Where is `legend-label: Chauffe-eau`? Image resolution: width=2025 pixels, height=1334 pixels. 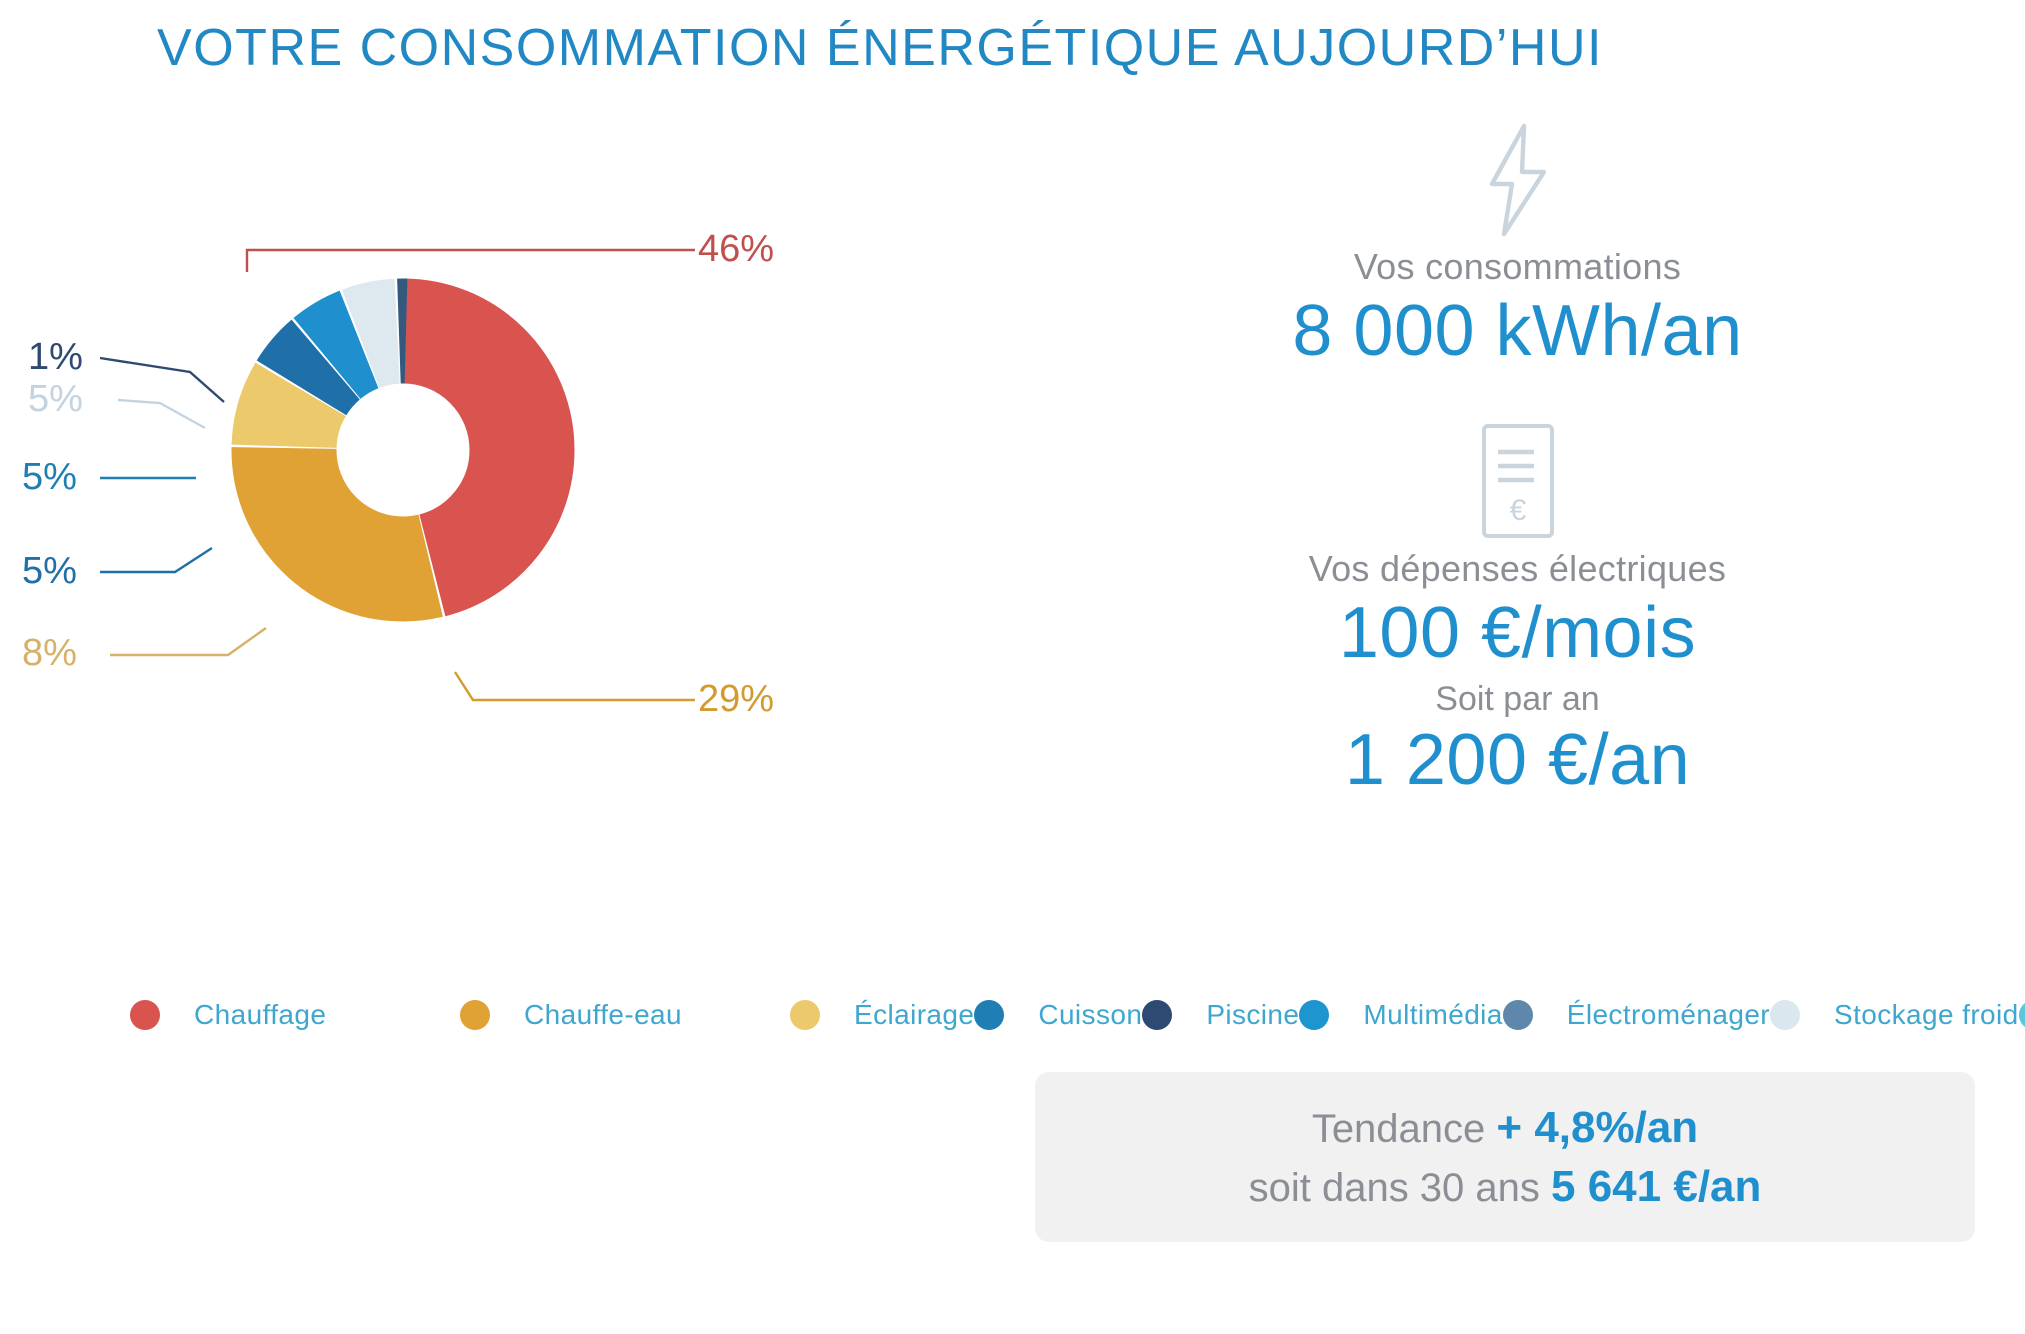
legend-label: Chauffe-eau is located at coordinates (603, 1014).